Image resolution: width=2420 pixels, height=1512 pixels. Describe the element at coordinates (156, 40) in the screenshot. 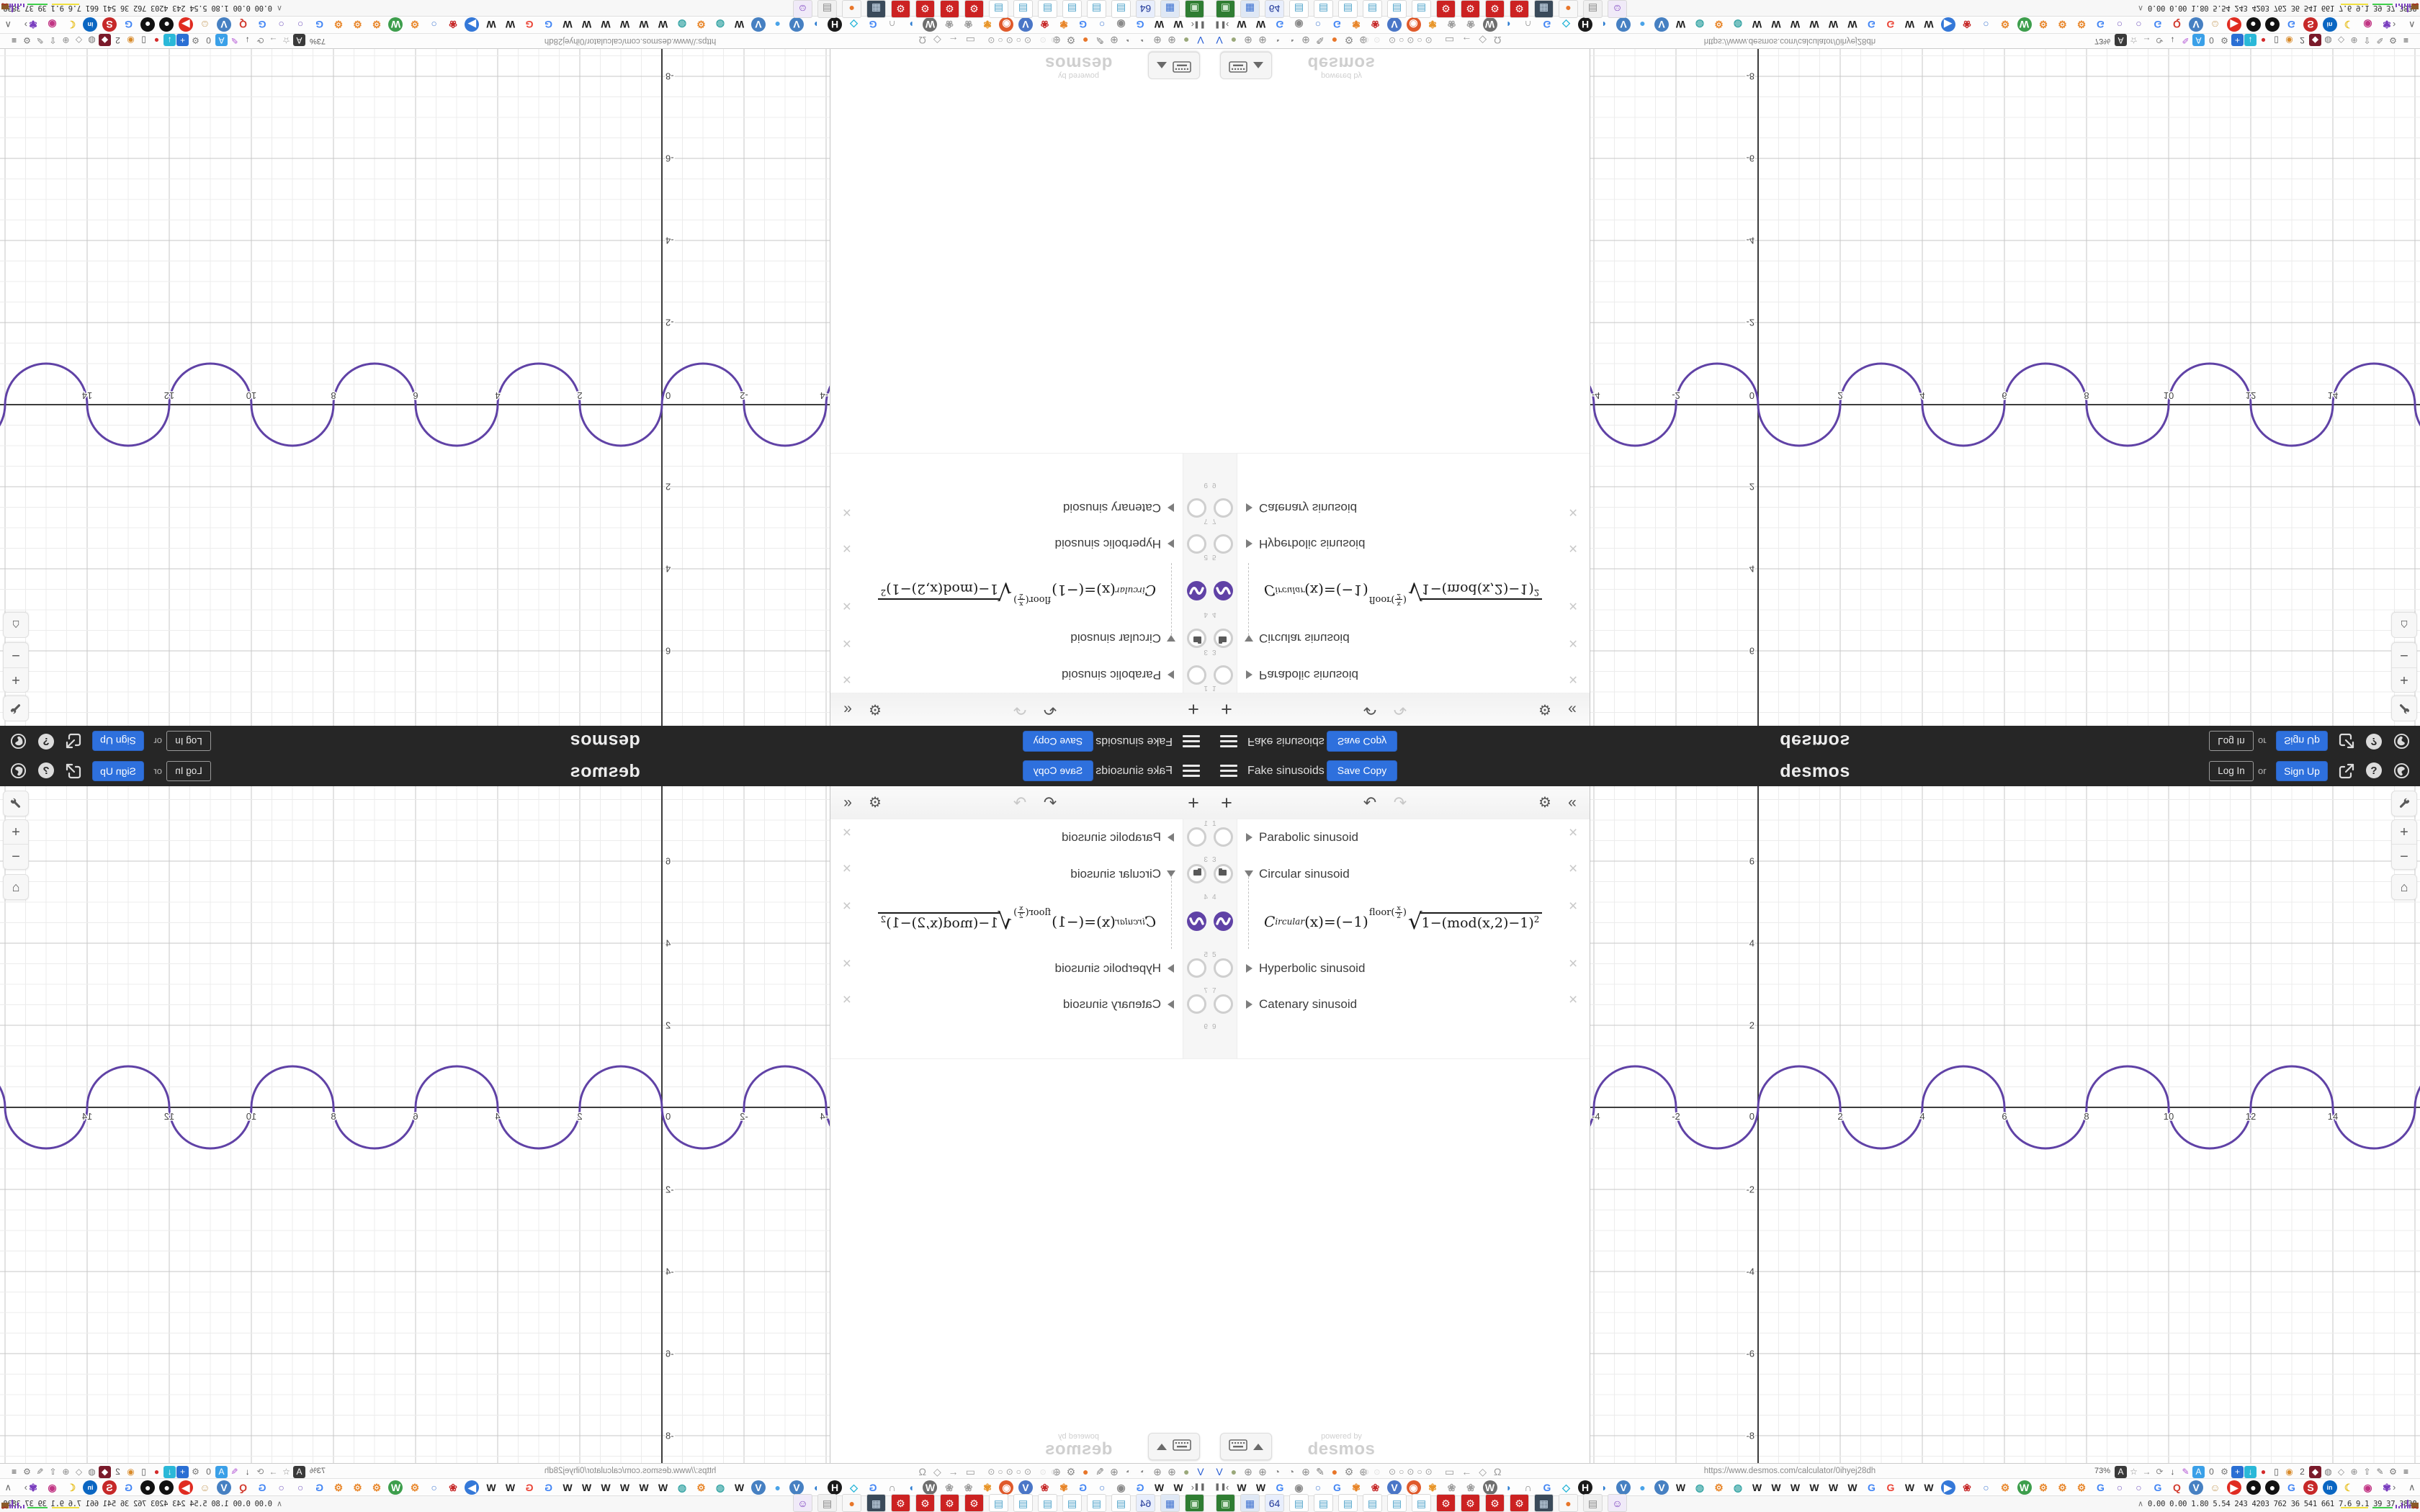

I see `browser-action-icon: ●` at that location.